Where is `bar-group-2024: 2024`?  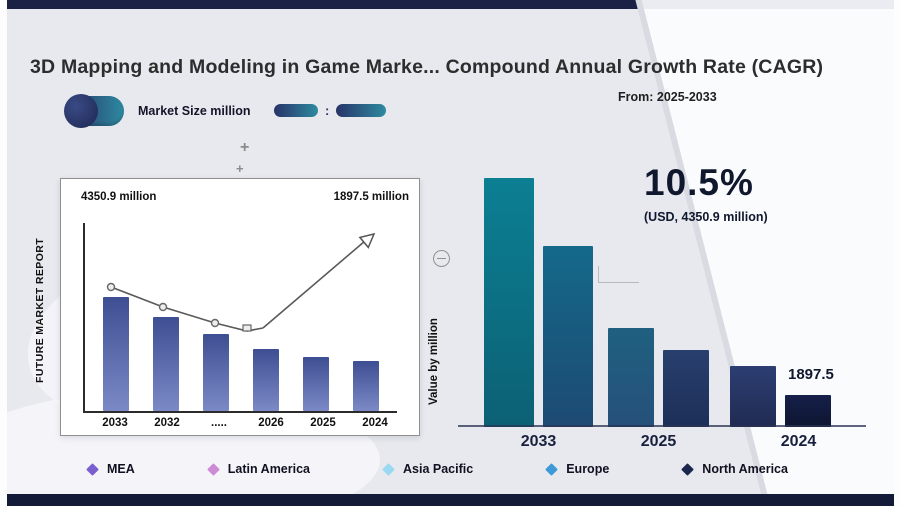
bar-group-2024: 2024 is located at coordinates (780, 309).